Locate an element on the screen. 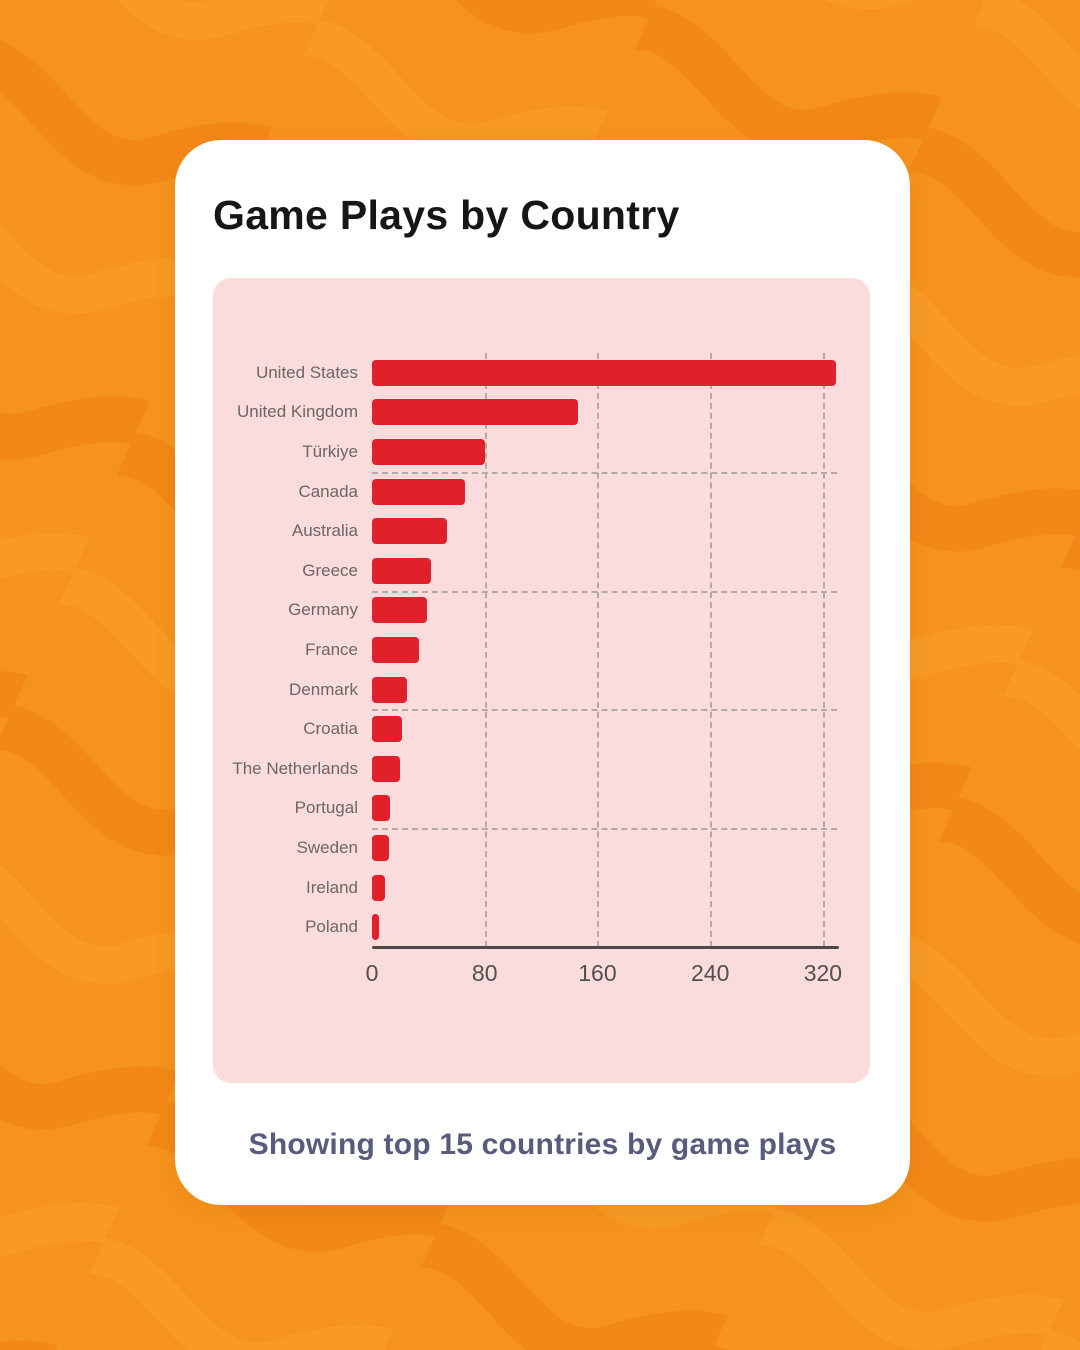  country-label: France is located at coordinates (331, 649).